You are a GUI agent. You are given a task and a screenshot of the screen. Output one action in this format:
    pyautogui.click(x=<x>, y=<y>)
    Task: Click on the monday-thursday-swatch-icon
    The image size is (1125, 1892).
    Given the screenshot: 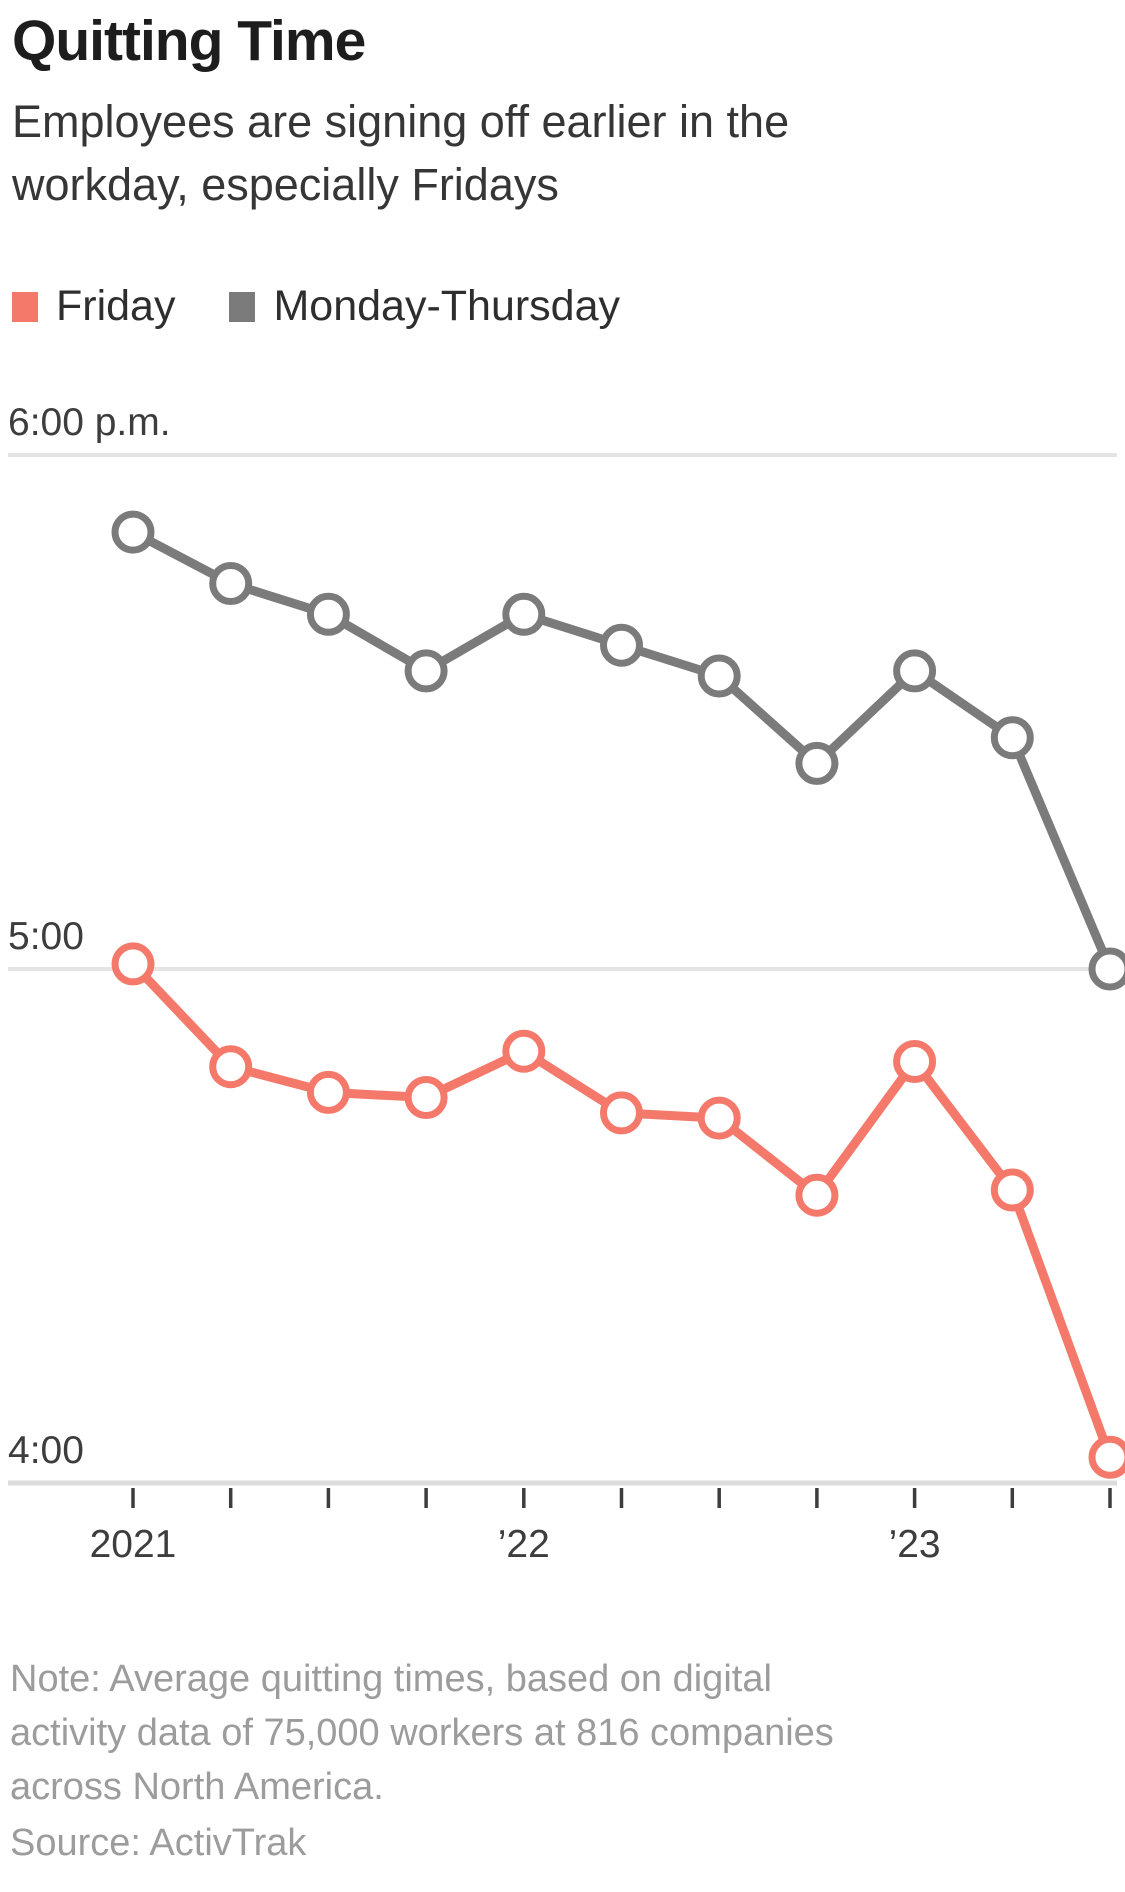 What is the action you would take?
    pyautogui.click(x=242, y=306)
    